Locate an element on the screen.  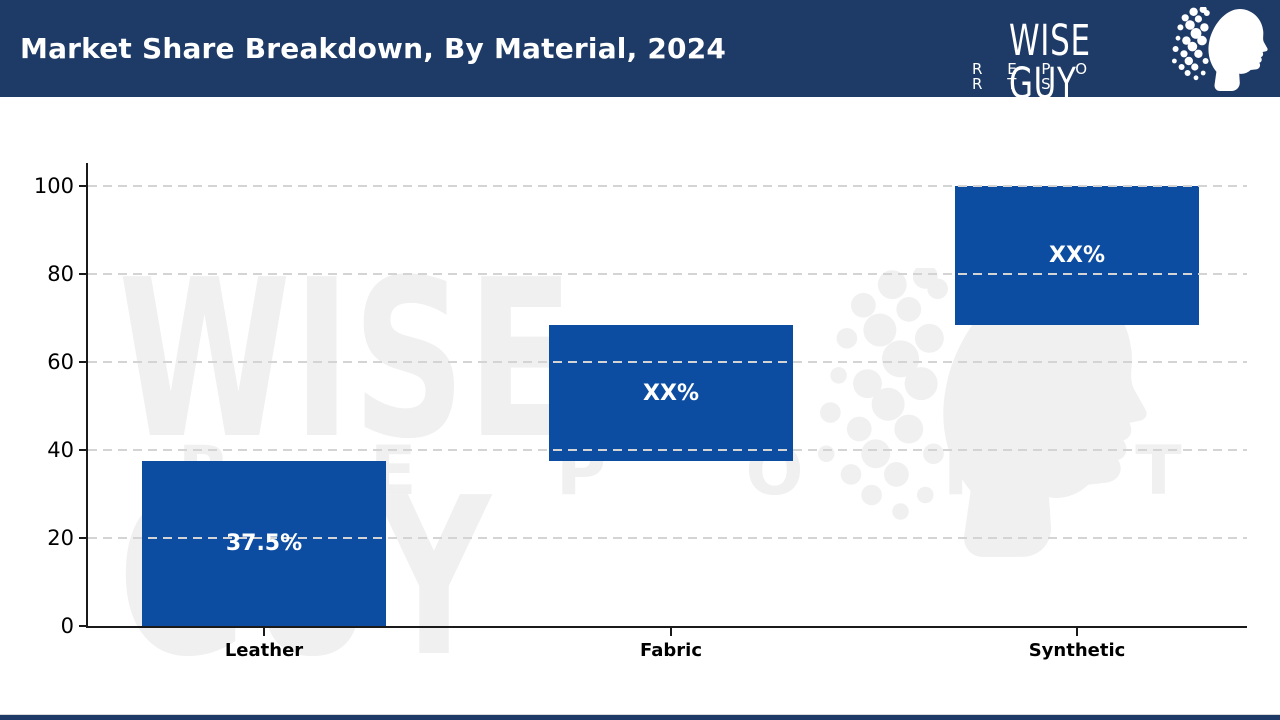
gridline-y20 is located at coordinates (667, 538).